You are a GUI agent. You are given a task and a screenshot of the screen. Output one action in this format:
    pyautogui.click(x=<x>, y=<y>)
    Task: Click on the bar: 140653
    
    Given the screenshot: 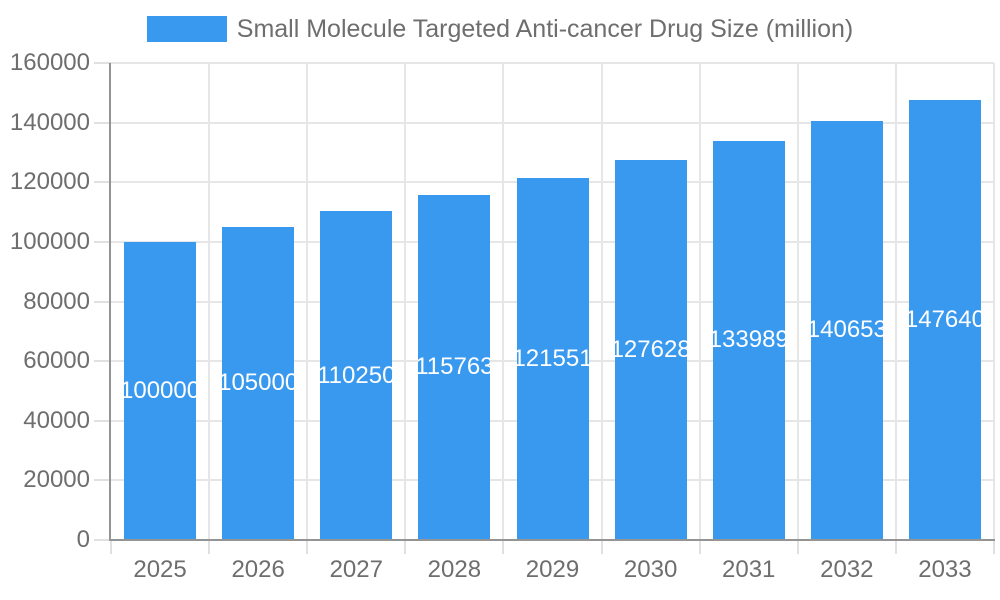 What is the action you would take?
    pyautogui.click(x=846, y=330)
    